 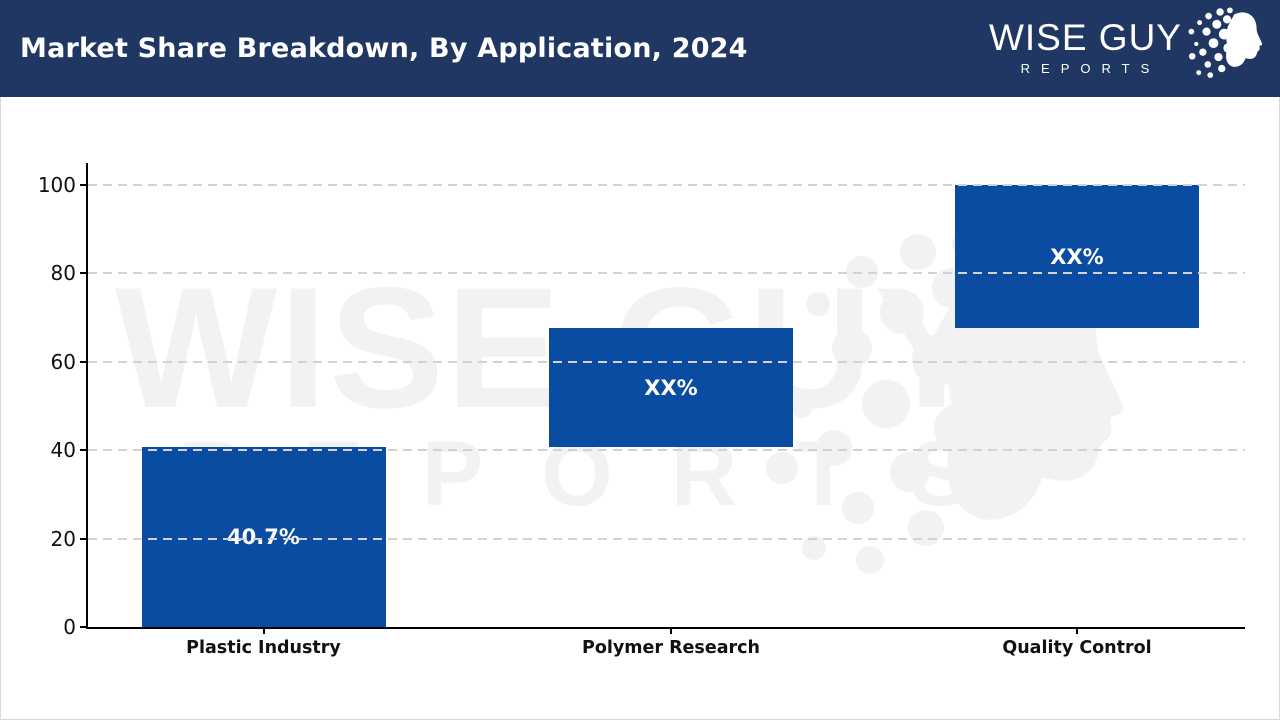 I want to click on brand-wordmark: WISE GUY, so click(x=1085, y=37).